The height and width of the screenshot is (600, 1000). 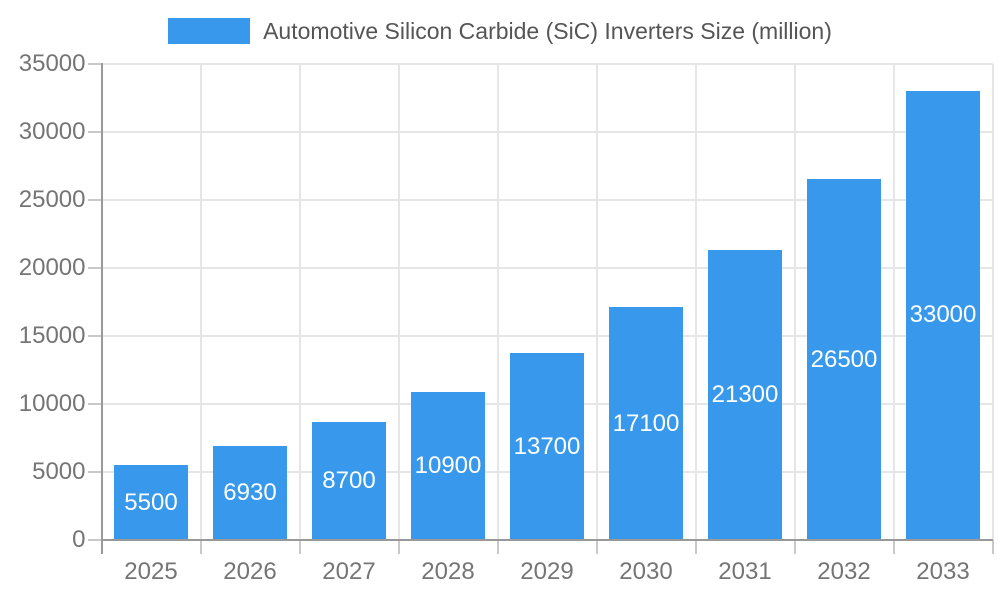 I want to click on y-tick-label: 20000, so click(x=52, y=267).